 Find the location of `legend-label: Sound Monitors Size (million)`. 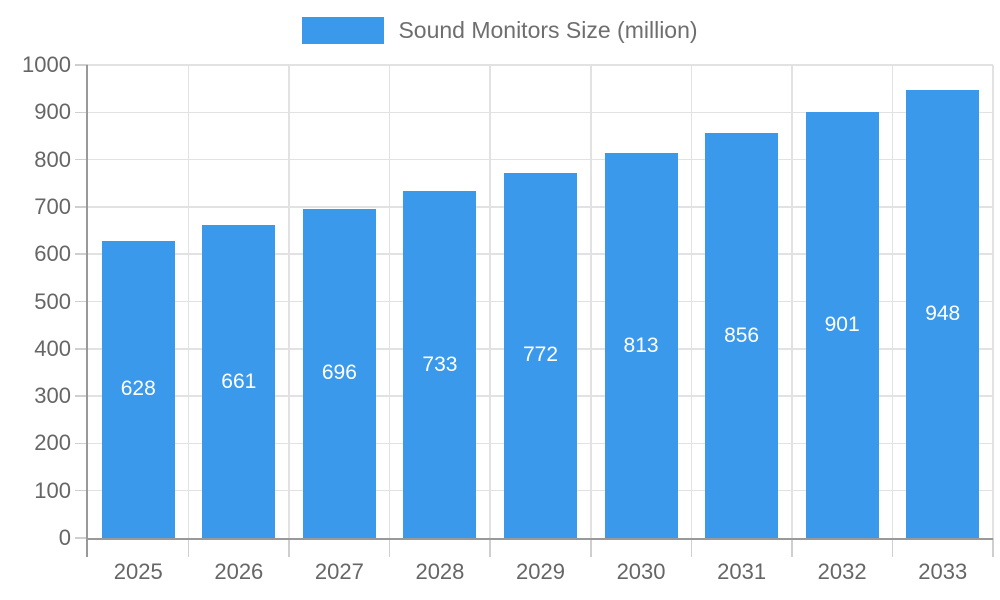

legend-label: Sound Monitors Size (million) is located at coordinates (548, 29).